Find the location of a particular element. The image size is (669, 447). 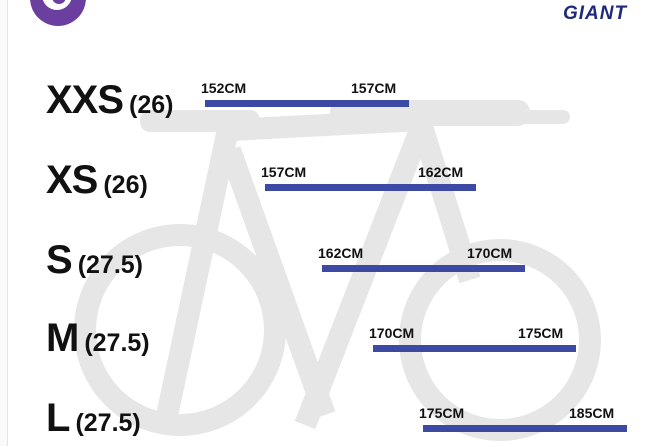

size-label-xs: XS (26) is located at coordinates (97, 184).